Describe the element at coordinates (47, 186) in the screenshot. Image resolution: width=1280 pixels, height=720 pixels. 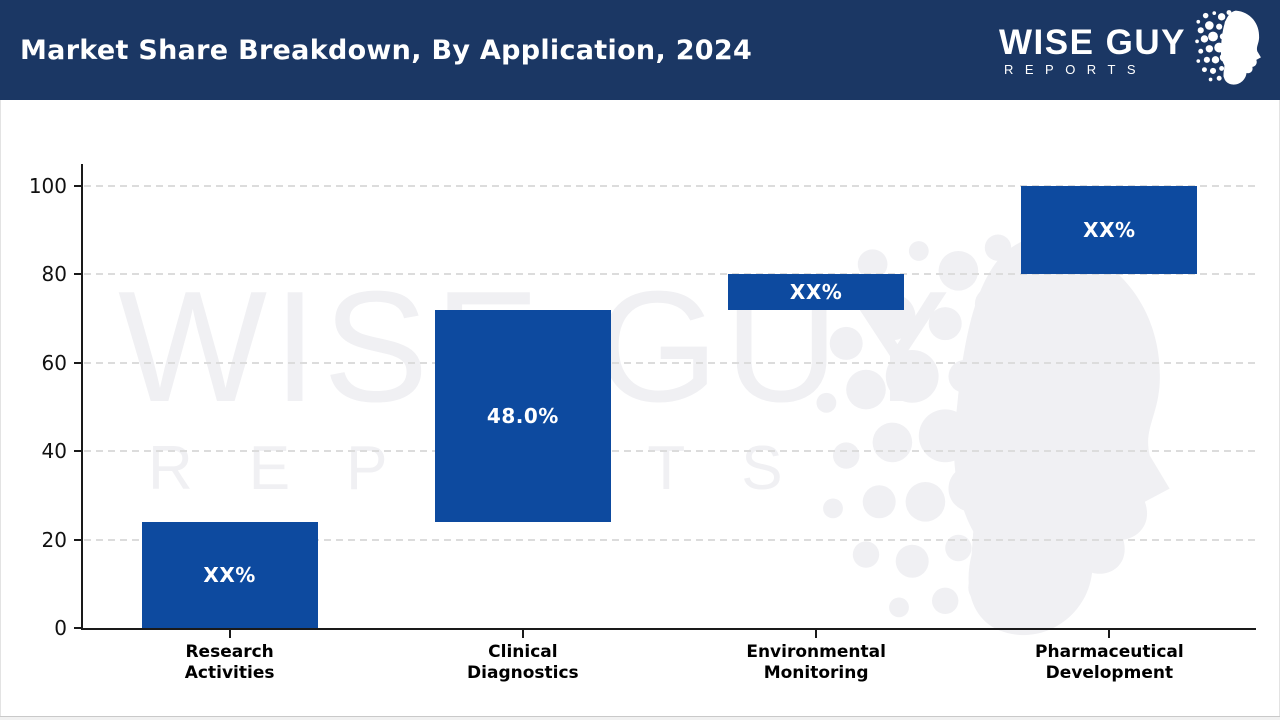
I see `y-tick-label-100: 100` at that location.